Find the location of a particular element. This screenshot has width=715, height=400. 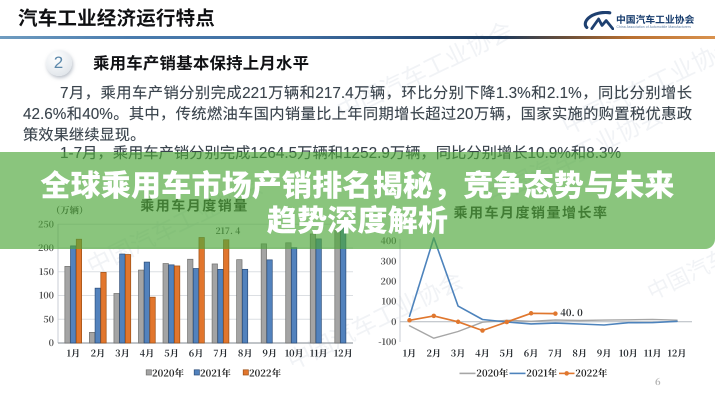

svg-text: -100 is located at coordinates (387, 341).